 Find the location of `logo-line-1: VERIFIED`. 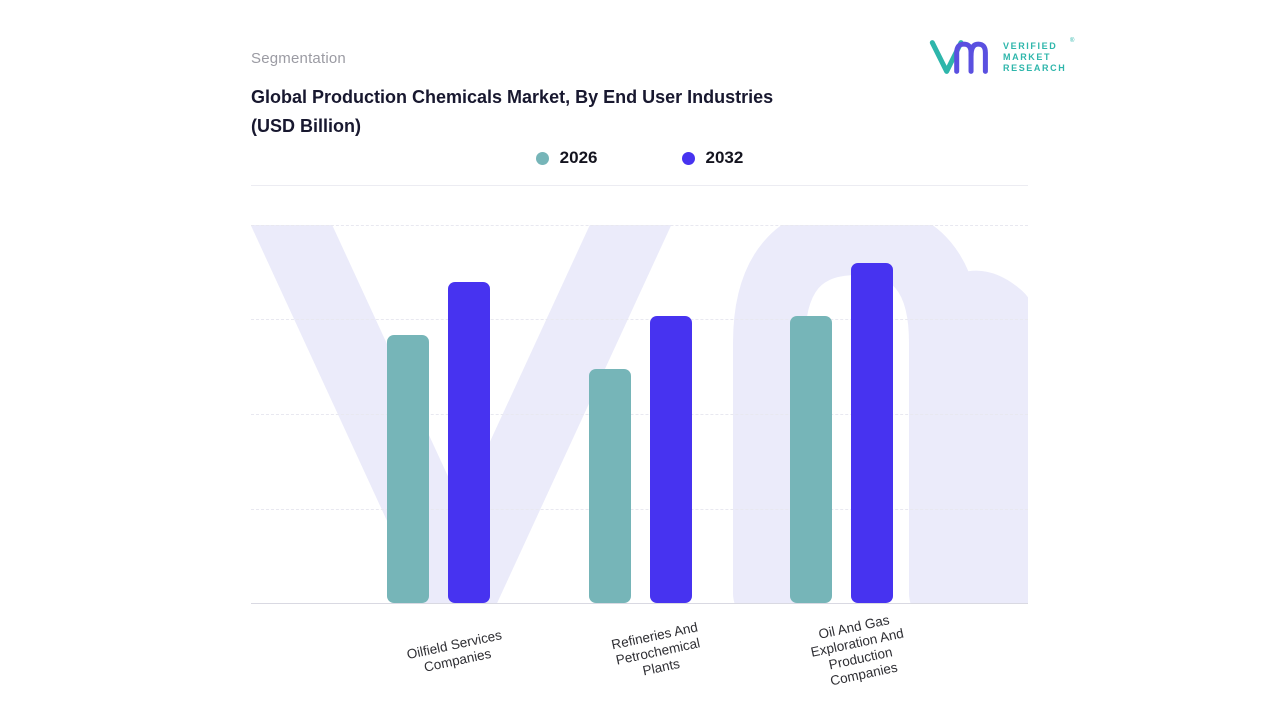

logo-line-1: VERIFIED is located at coordinates (1030, 45).